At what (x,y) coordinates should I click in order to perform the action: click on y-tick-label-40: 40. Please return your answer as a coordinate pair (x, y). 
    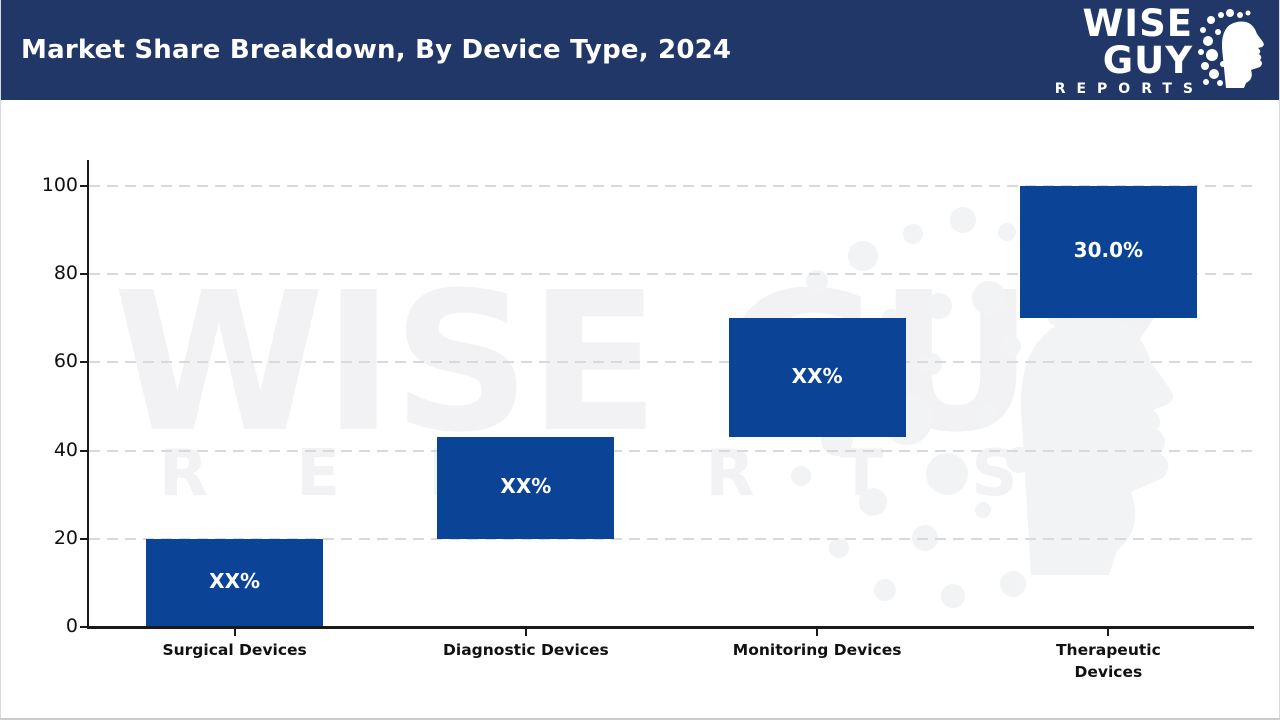
    Looking at the image, I should click on (65, 449).